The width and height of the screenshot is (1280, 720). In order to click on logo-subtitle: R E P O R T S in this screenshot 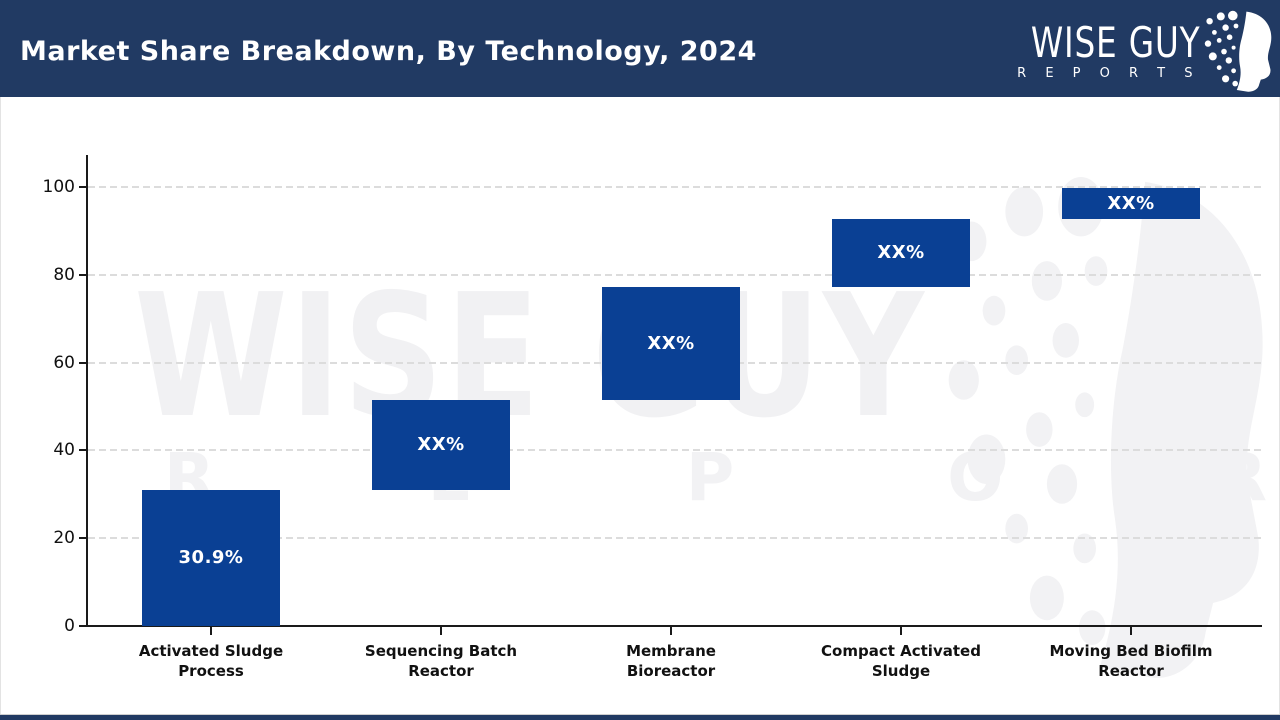, I will do `click(1108, 73)`.